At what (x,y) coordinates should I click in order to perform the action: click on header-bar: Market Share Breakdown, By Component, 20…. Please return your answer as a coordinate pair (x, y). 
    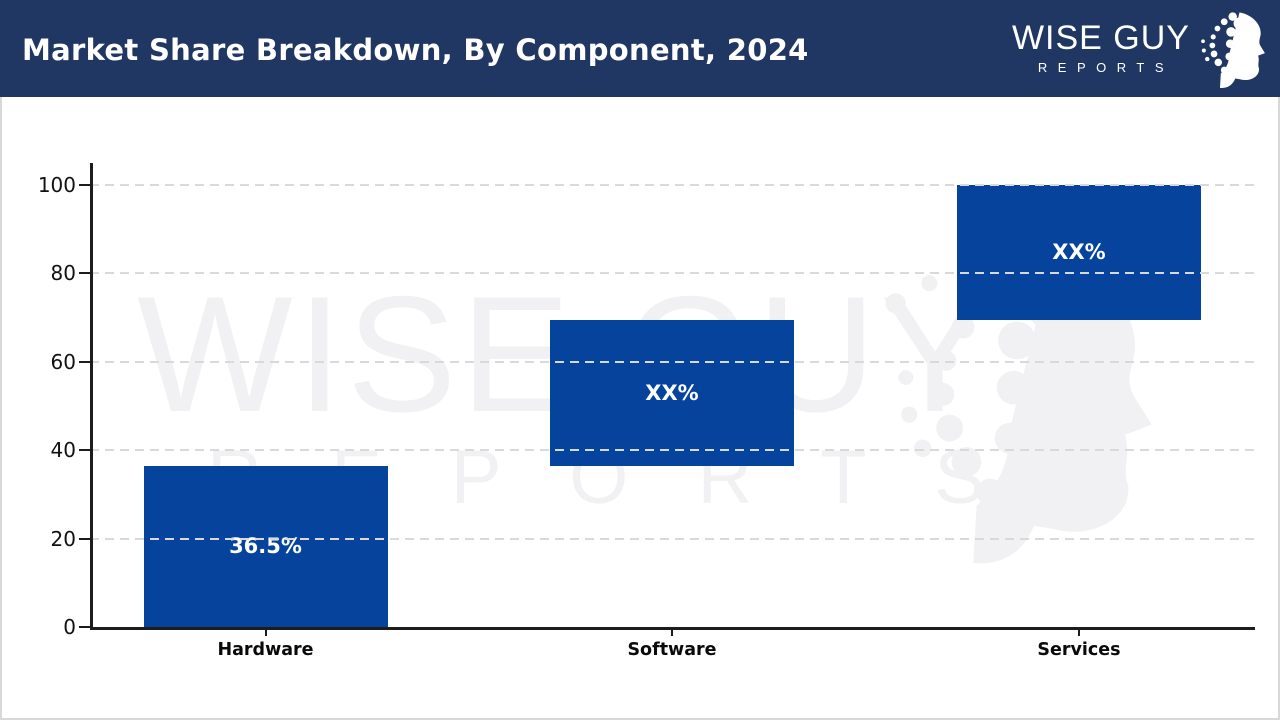
    Looking at the image, I should click on (640, 48).